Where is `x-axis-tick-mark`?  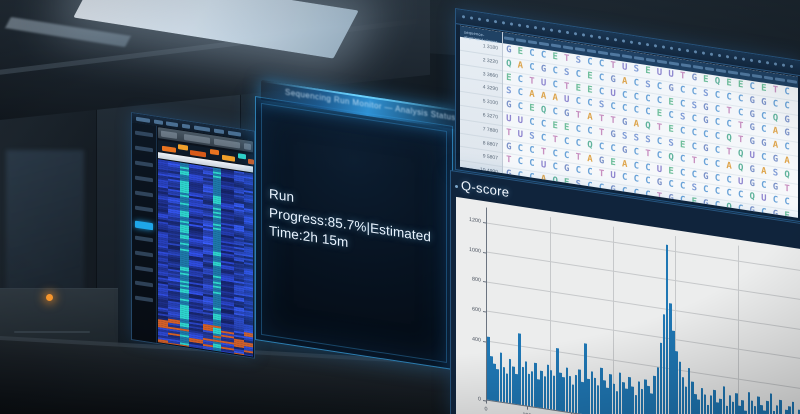 x-axis-tick-mark is located at coordinates (527, 408).